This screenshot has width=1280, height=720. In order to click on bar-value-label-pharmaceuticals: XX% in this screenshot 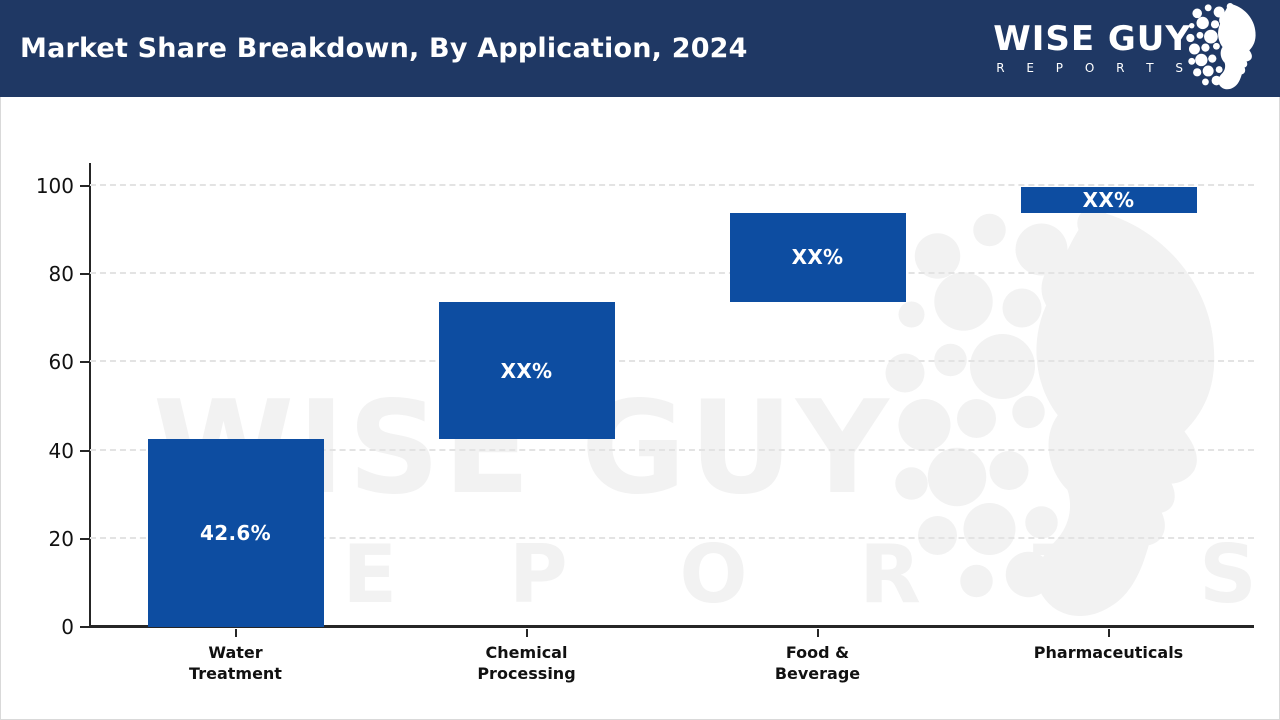, I will do `click(1108, 199)`.